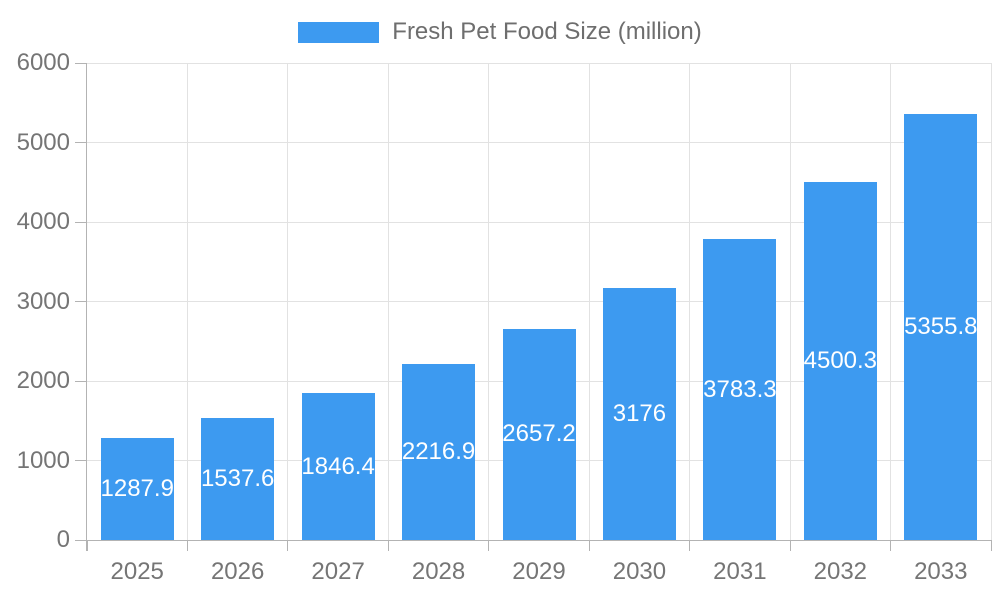  I want to click on bar: 1846.4, so click(338, 466).